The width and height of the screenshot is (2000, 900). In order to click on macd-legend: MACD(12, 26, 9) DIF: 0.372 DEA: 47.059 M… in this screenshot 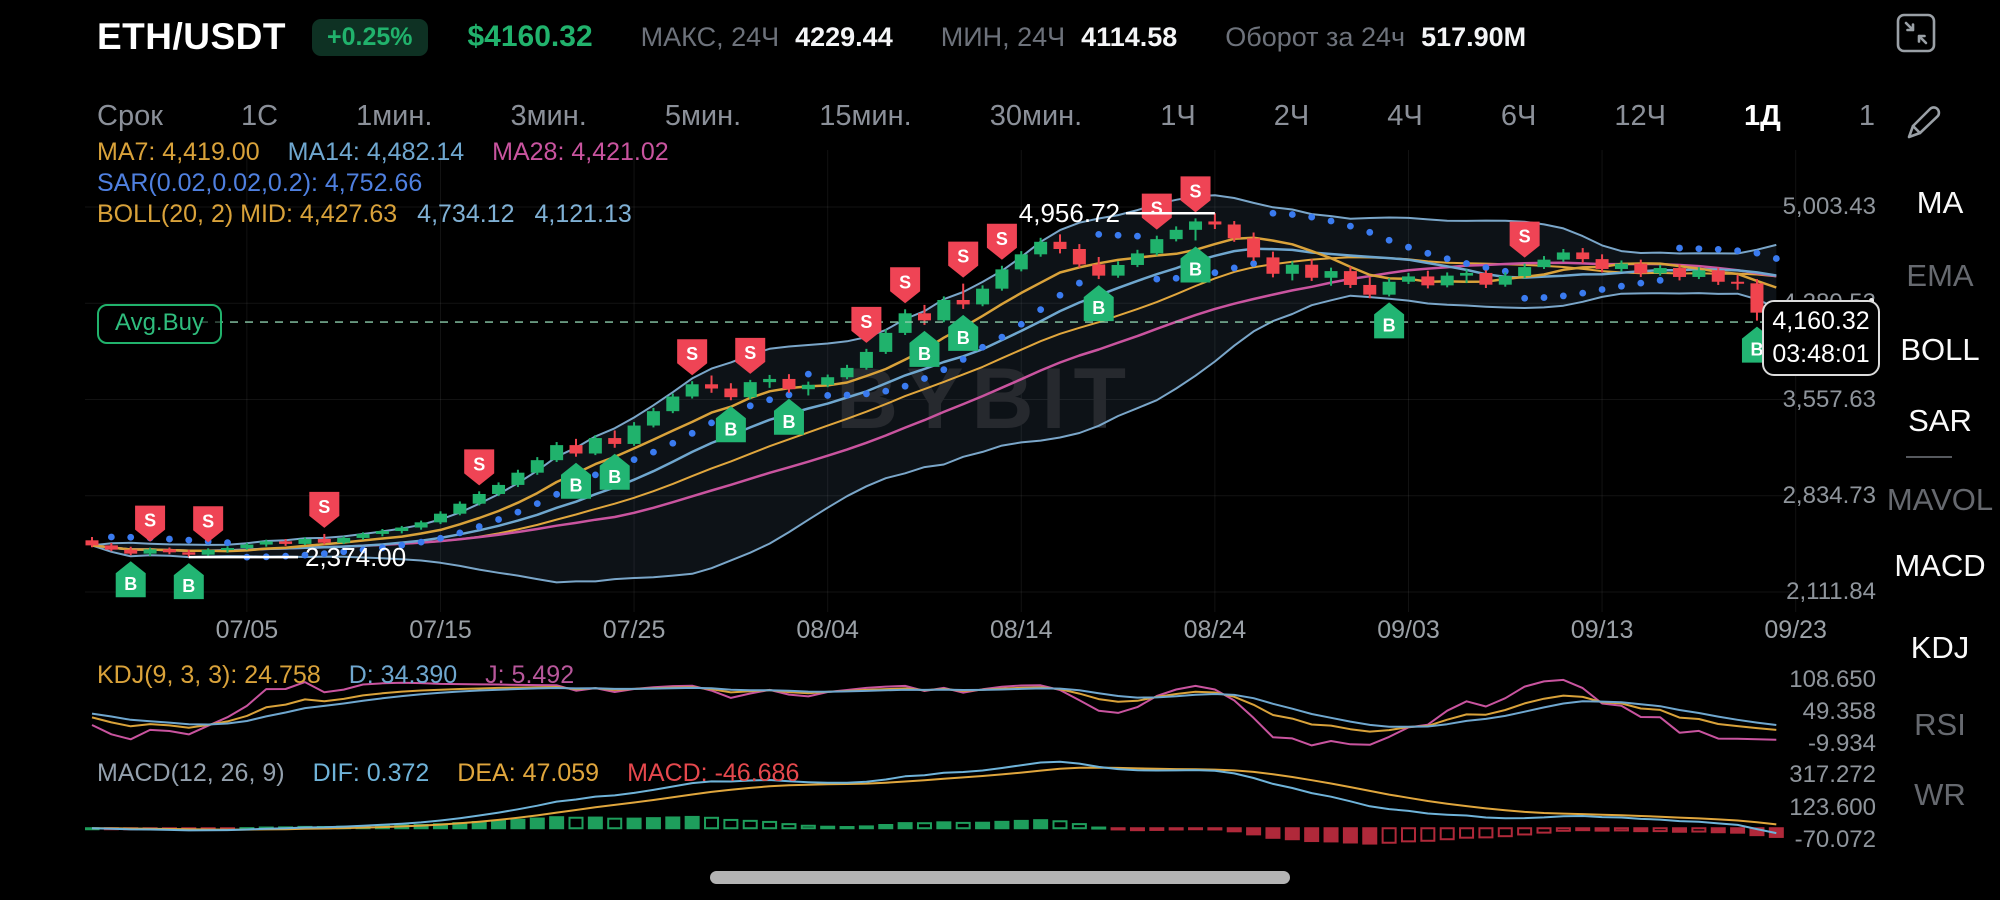, I will do `click(448, 773)`.